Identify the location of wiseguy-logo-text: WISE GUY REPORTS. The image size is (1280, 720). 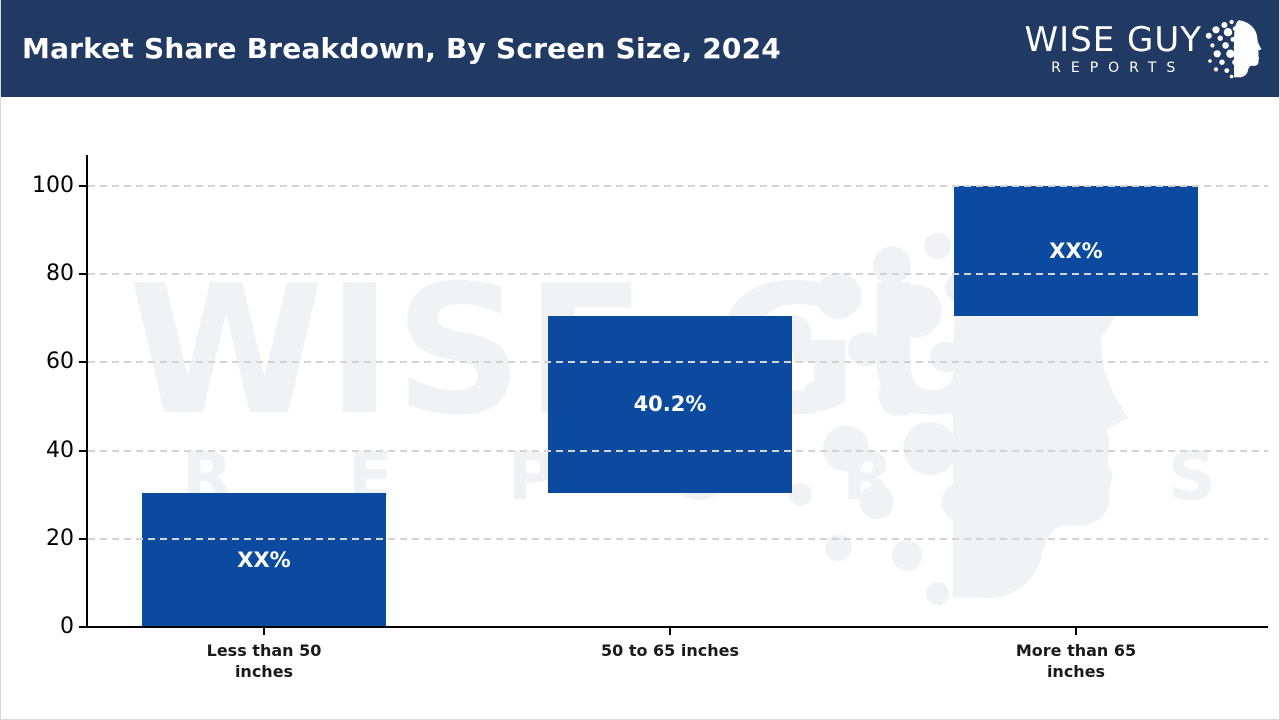
(1113, 49).